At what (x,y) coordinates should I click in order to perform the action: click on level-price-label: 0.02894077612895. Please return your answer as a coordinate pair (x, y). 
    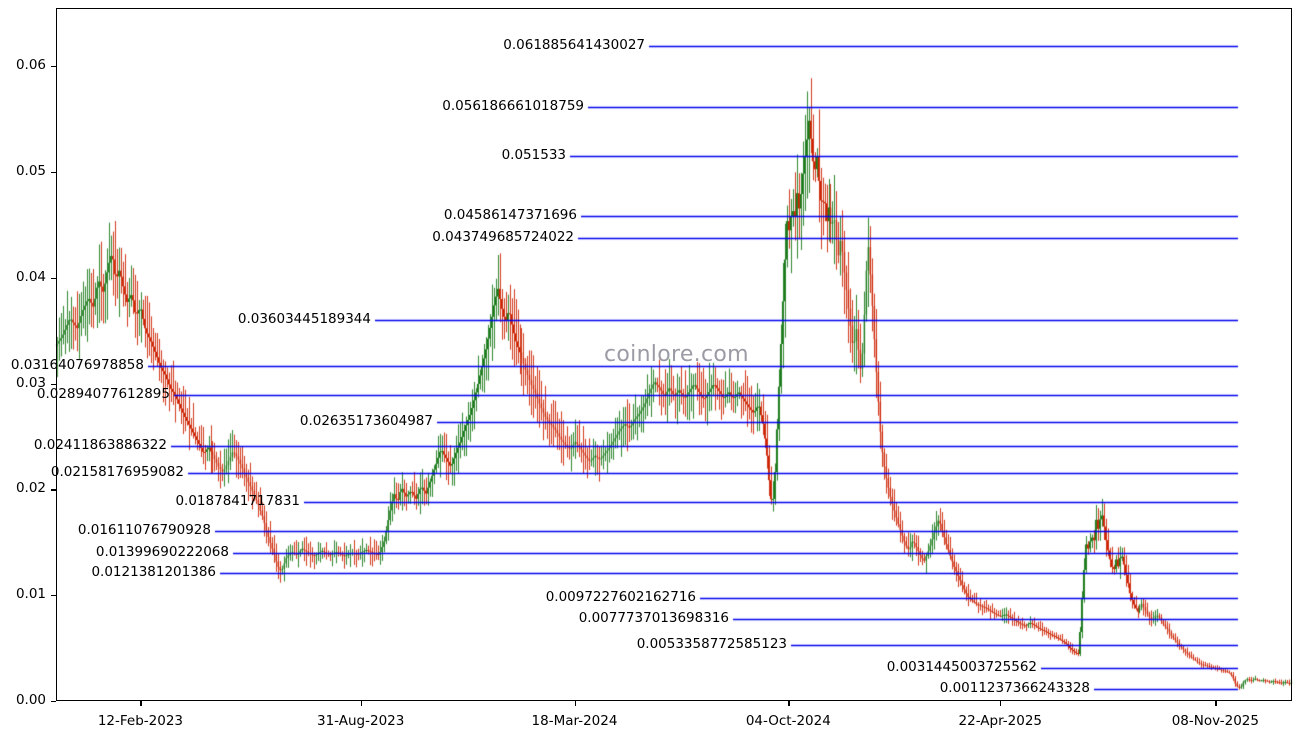
    Looking at the image, I should click on (103, 393).